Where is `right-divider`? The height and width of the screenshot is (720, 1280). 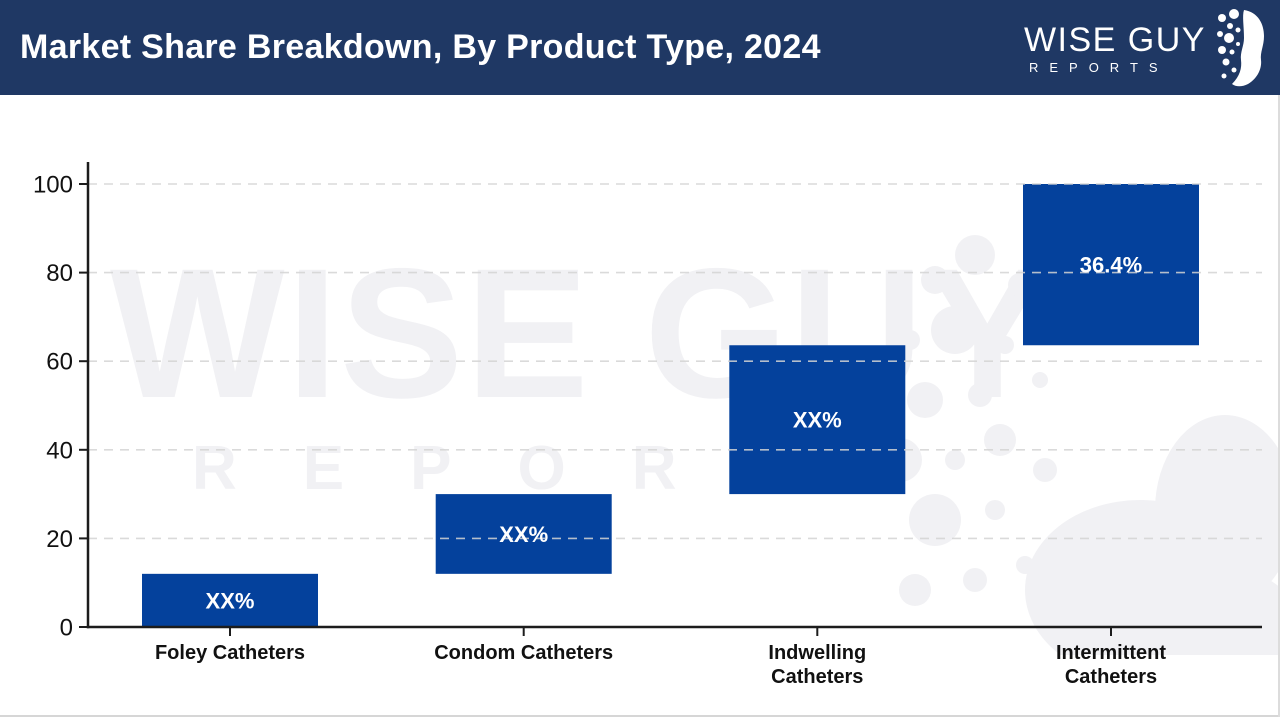 right-divider is located at coordinates (1279, 406).